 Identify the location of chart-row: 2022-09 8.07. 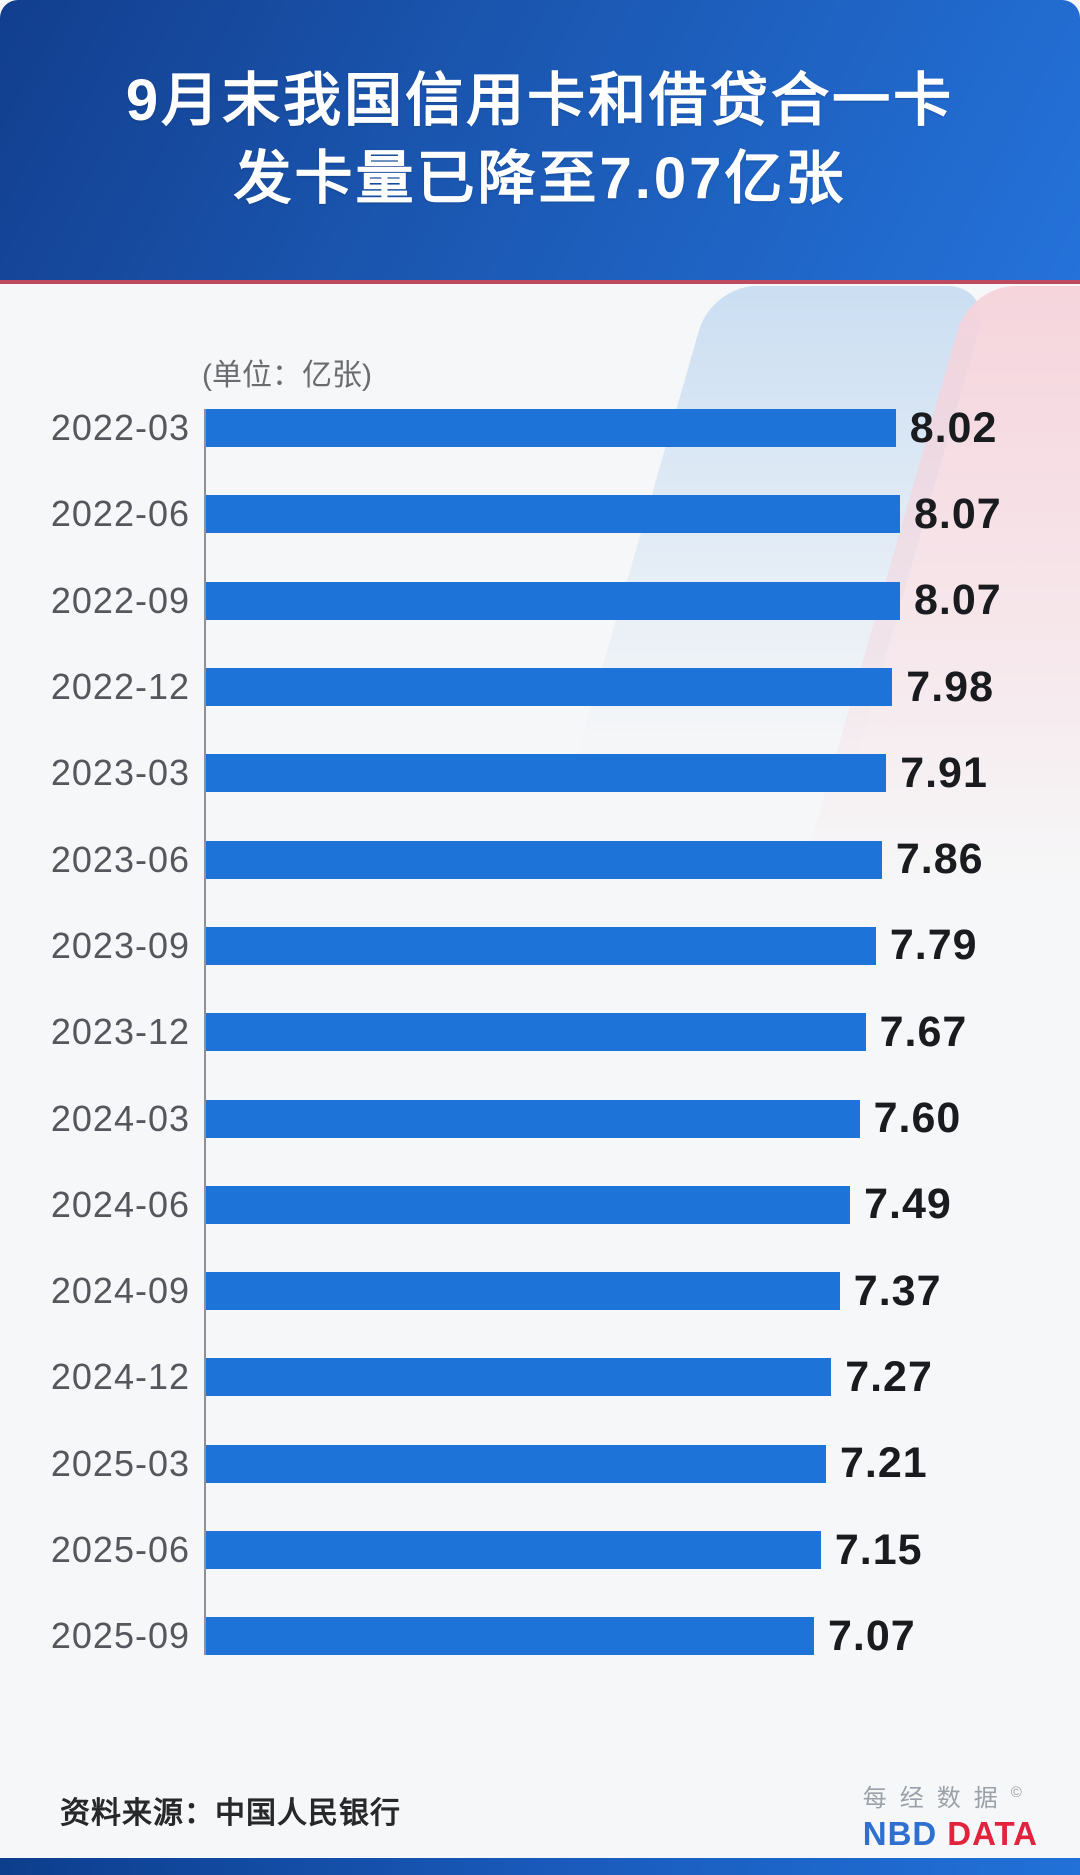
(540, 601).